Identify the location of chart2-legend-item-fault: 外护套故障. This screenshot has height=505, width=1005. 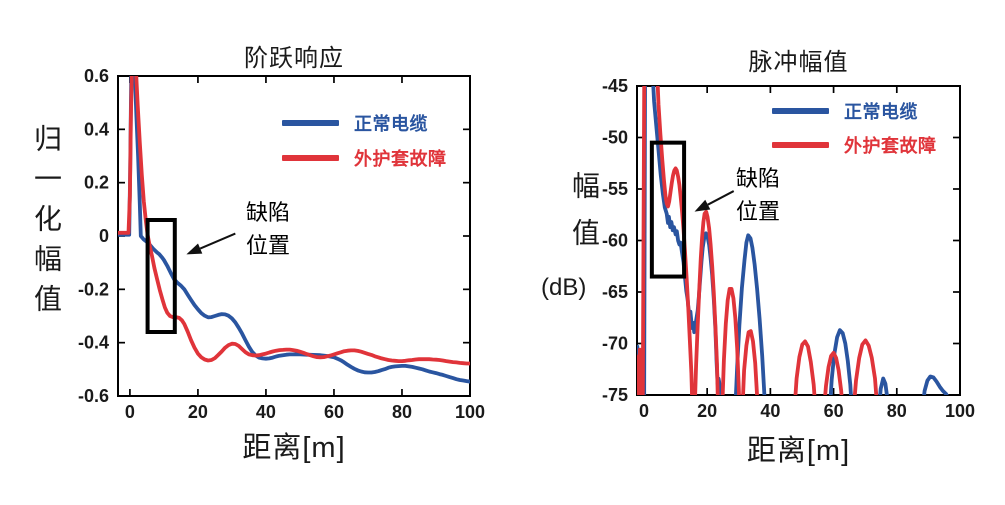
(854, 145).